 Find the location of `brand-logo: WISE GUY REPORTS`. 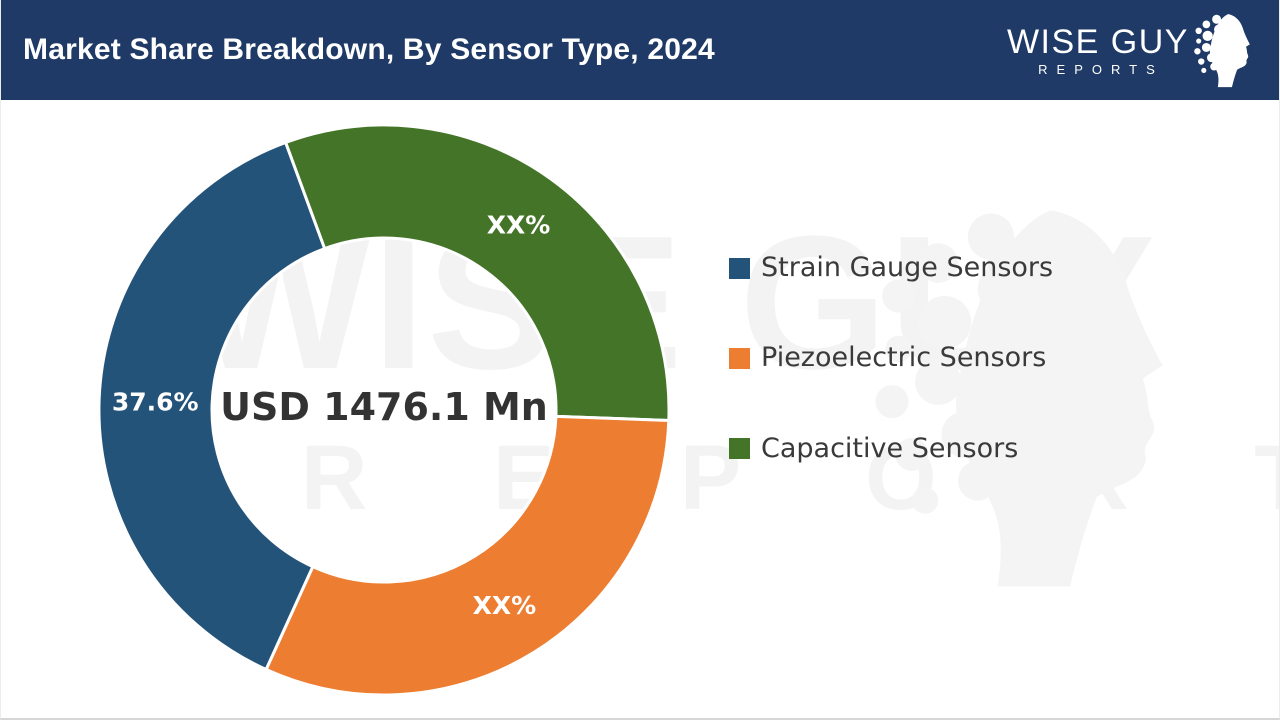

brand-logo: WISE GUY REPORTS is located at coordinates (1131, 50).